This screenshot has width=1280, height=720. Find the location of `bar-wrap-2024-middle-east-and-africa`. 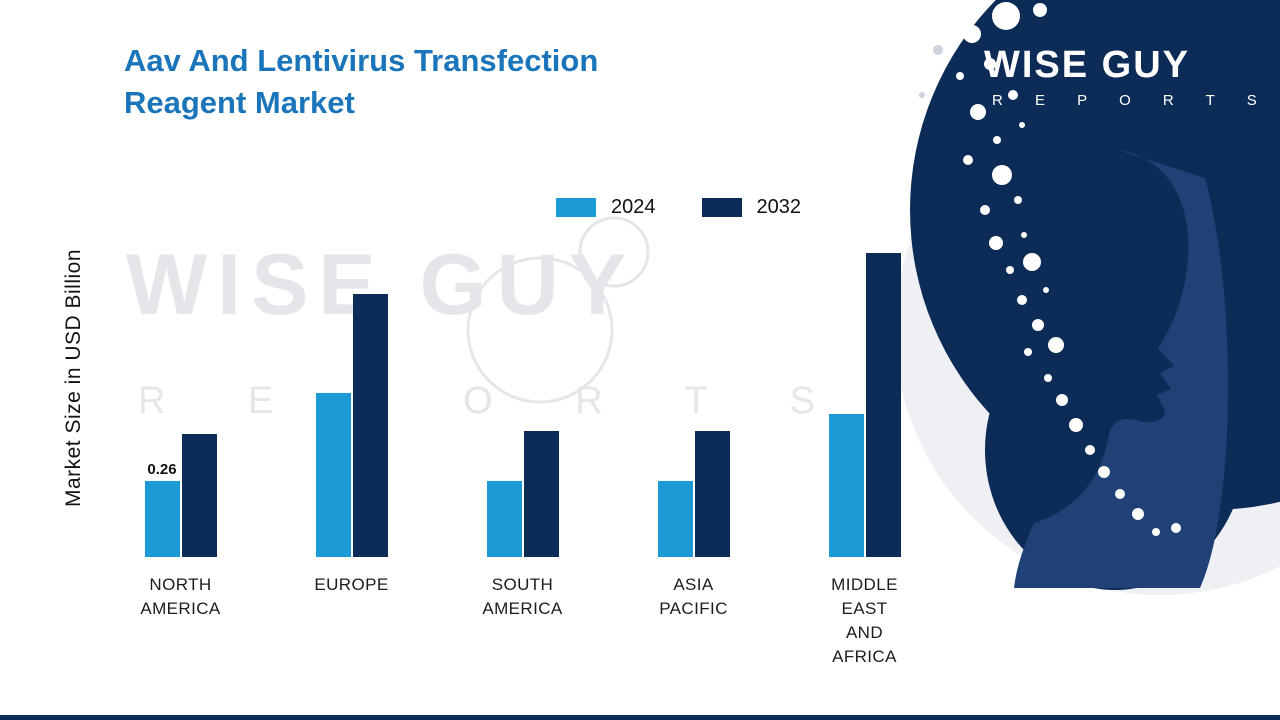

bar-wrap-2024-middle-east-and-africa is located at coordinates (846, 485).